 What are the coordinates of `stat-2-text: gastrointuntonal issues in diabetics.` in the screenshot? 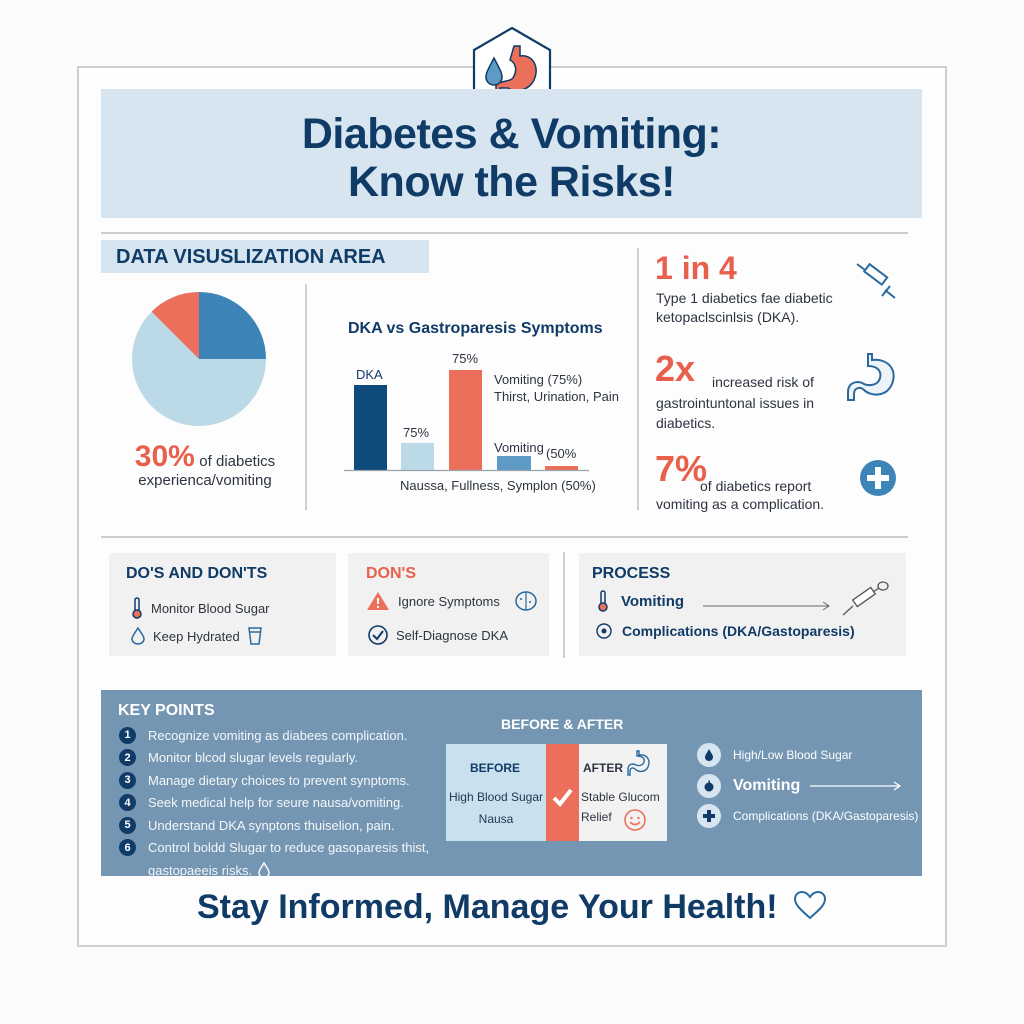 It's located at (735, 413).